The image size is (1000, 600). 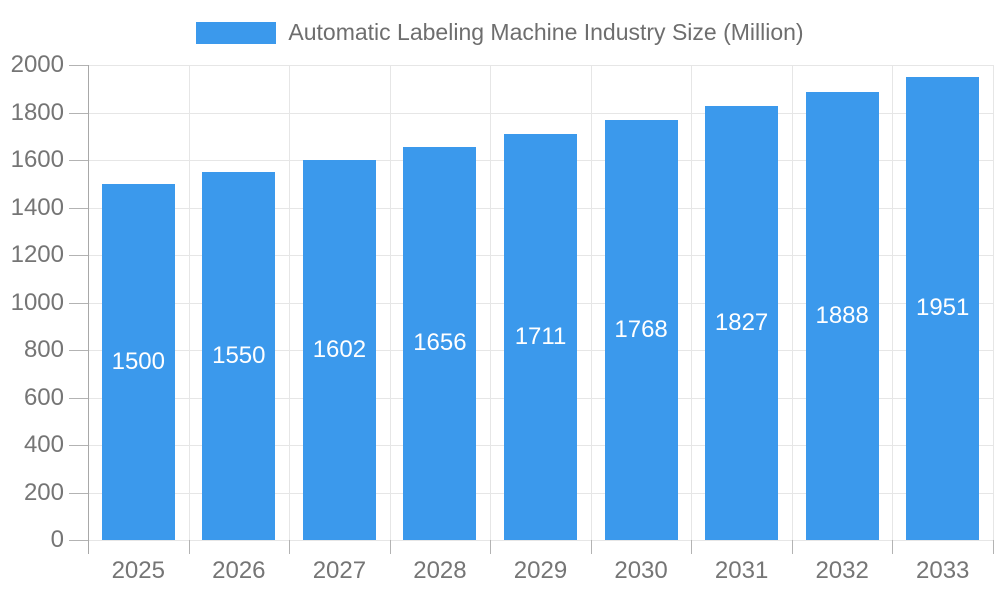 What do you see at coordinates (842, 570) in the screenshot?
I see `x-axis-label: 2032` at bounding box center [842, 570].